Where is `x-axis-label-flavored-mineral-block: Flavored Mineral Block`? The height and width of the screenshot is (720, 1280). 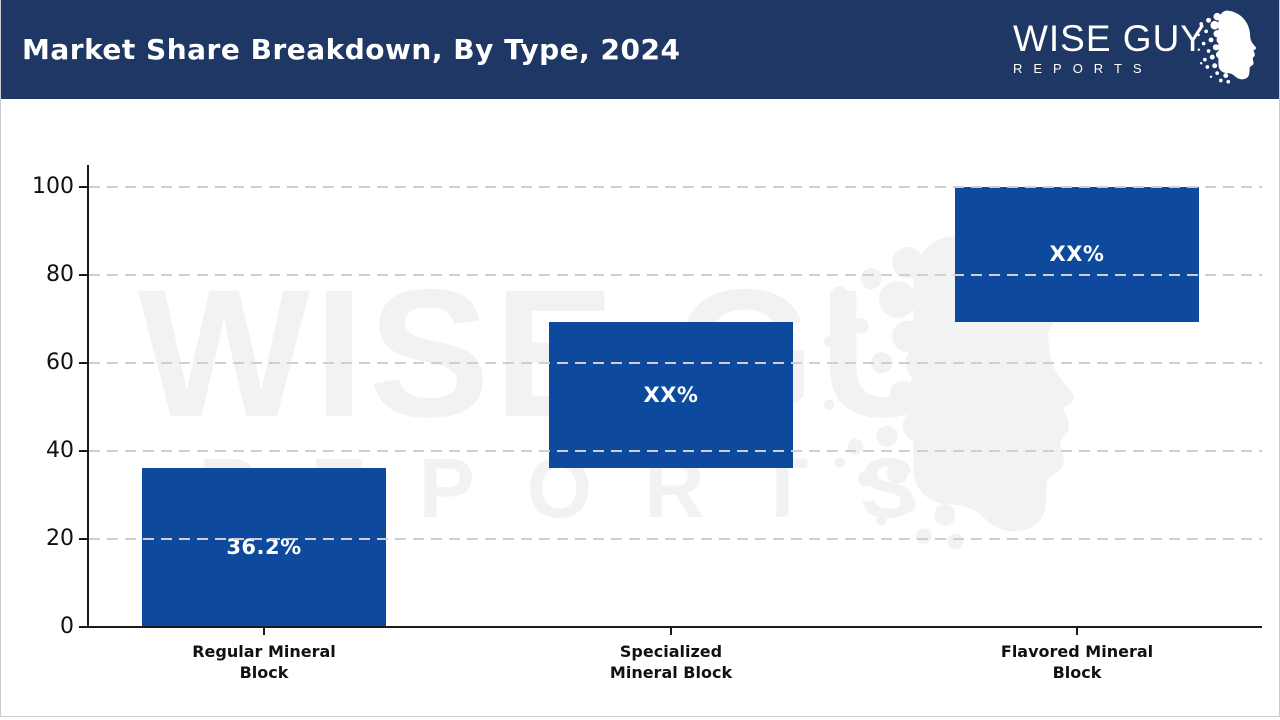 x-axis-label-flavored-mineral-block: Flavored Mineral Block is located at coordinates (1077, 662).